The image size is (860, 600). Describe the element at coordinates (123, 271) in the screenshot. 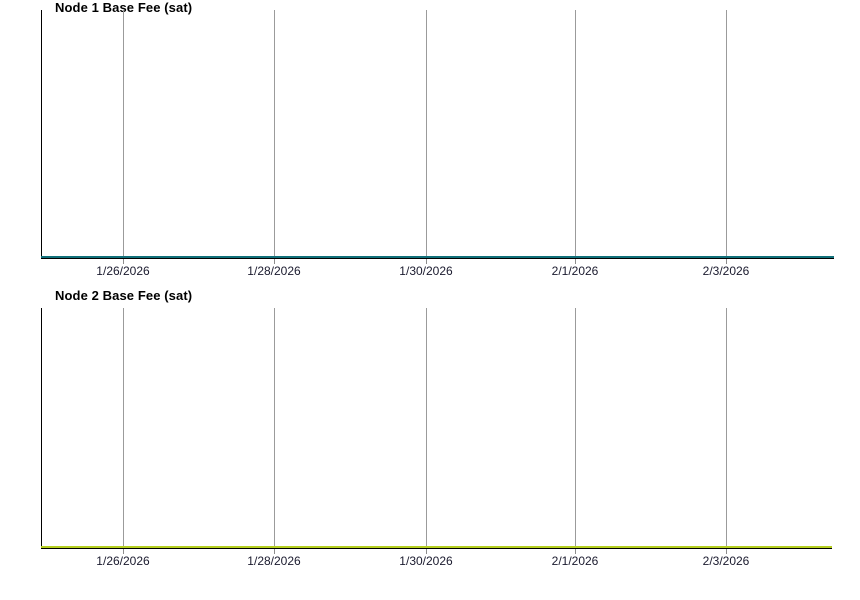

I see `chart-1-tick-label-1: 1/26/2026` at that location.